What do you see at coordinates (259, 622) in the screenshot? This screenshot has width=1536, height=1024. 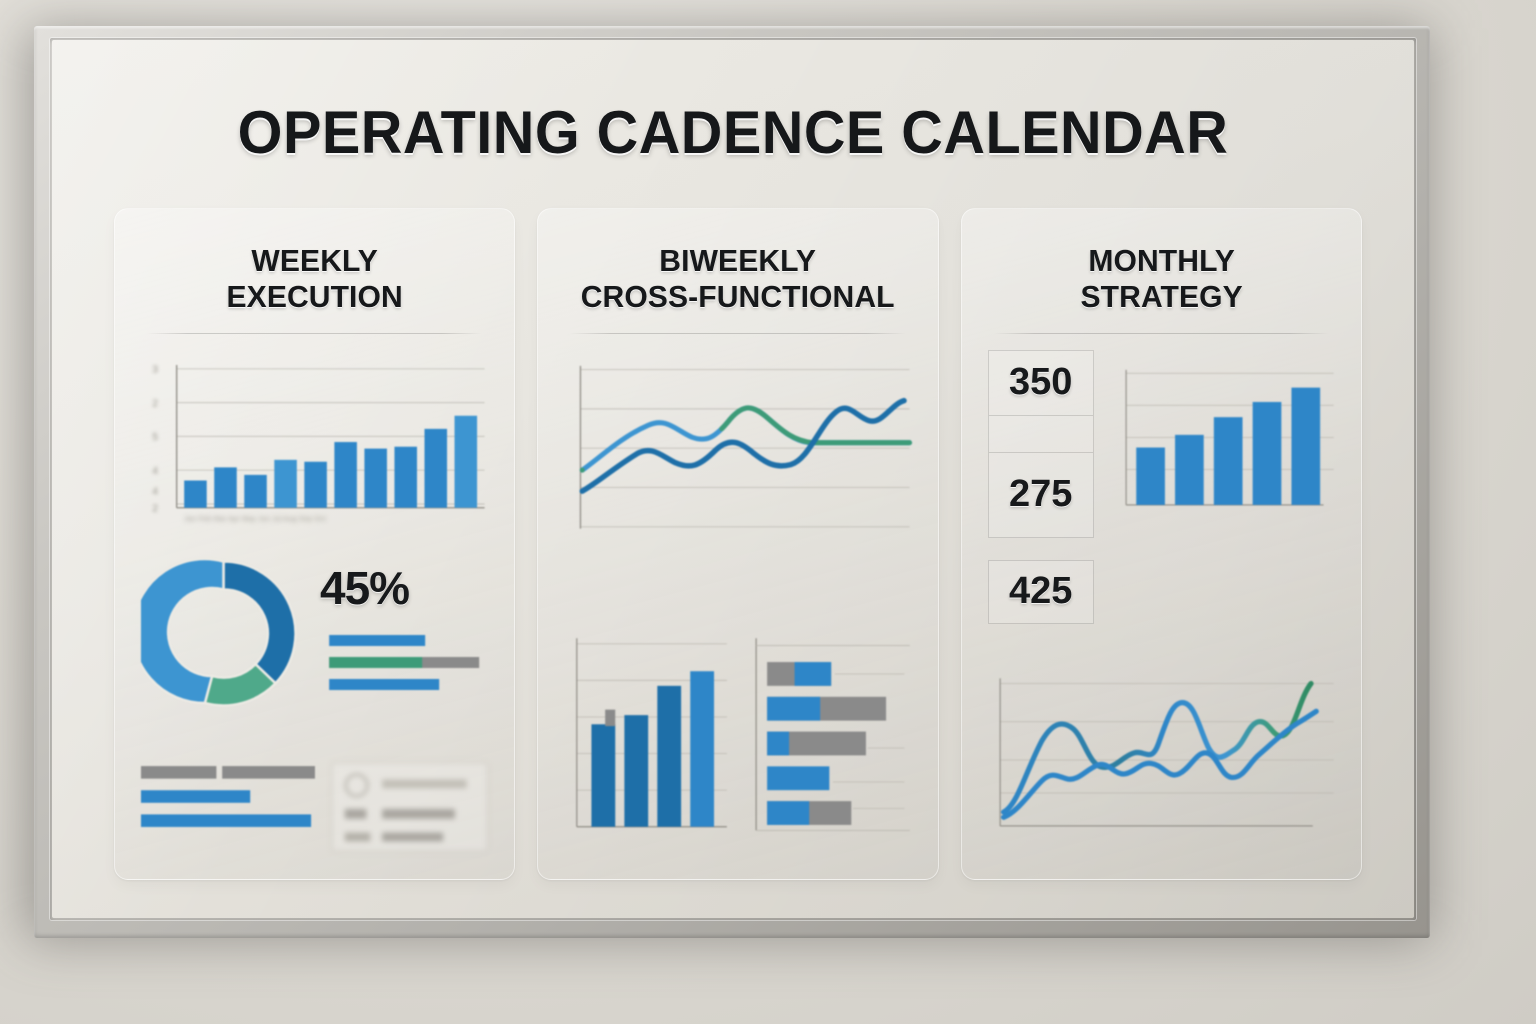 I see `donut-segment-b` at bounding box center [259, 622].